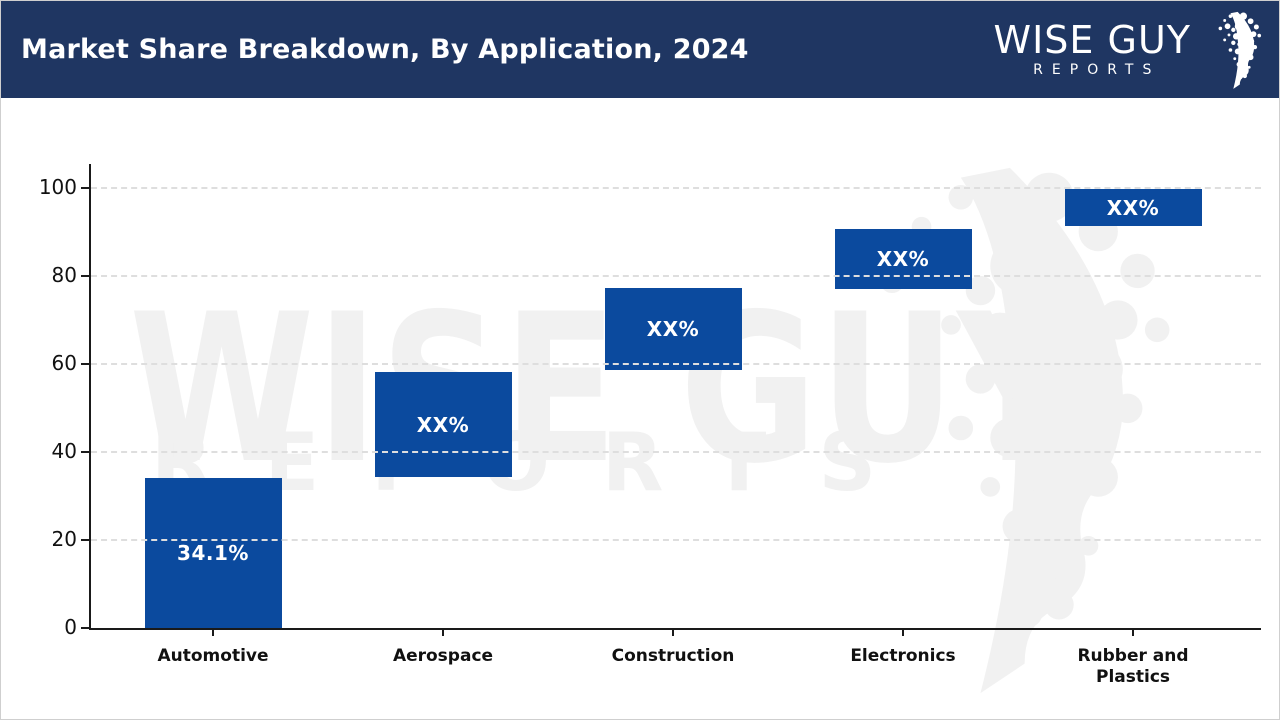 The height and width of the screenshot is (720, 1280). Describe the element at coordinates (443, 656) in the screenshot. I see `x-axis-label-aerospace: Aerospace` at that location.